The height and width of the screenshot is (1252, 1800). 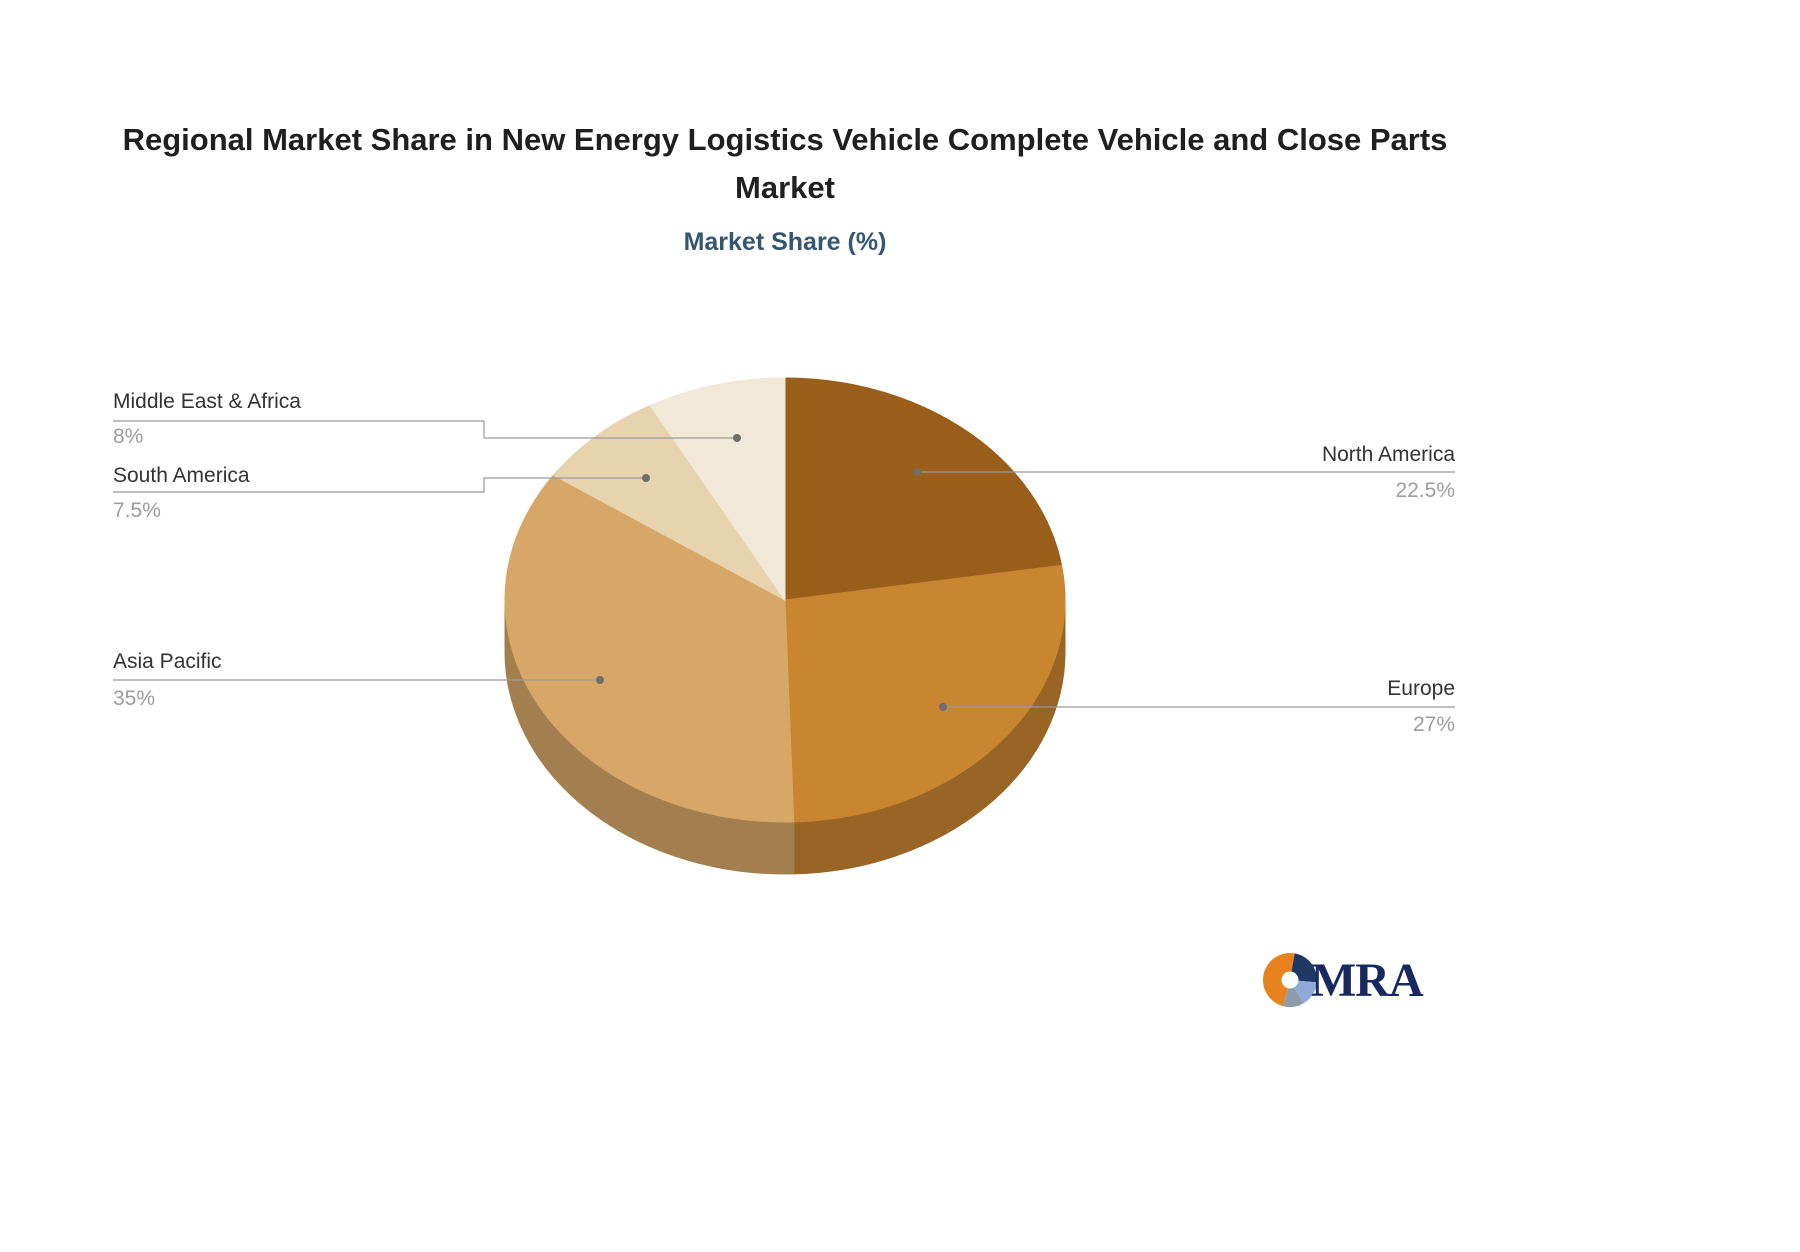 What do you see at coordinates (137, 510) in the screenshot?
I see `callout-value-south-america: 7.5%` at bounding box center [137, 510].